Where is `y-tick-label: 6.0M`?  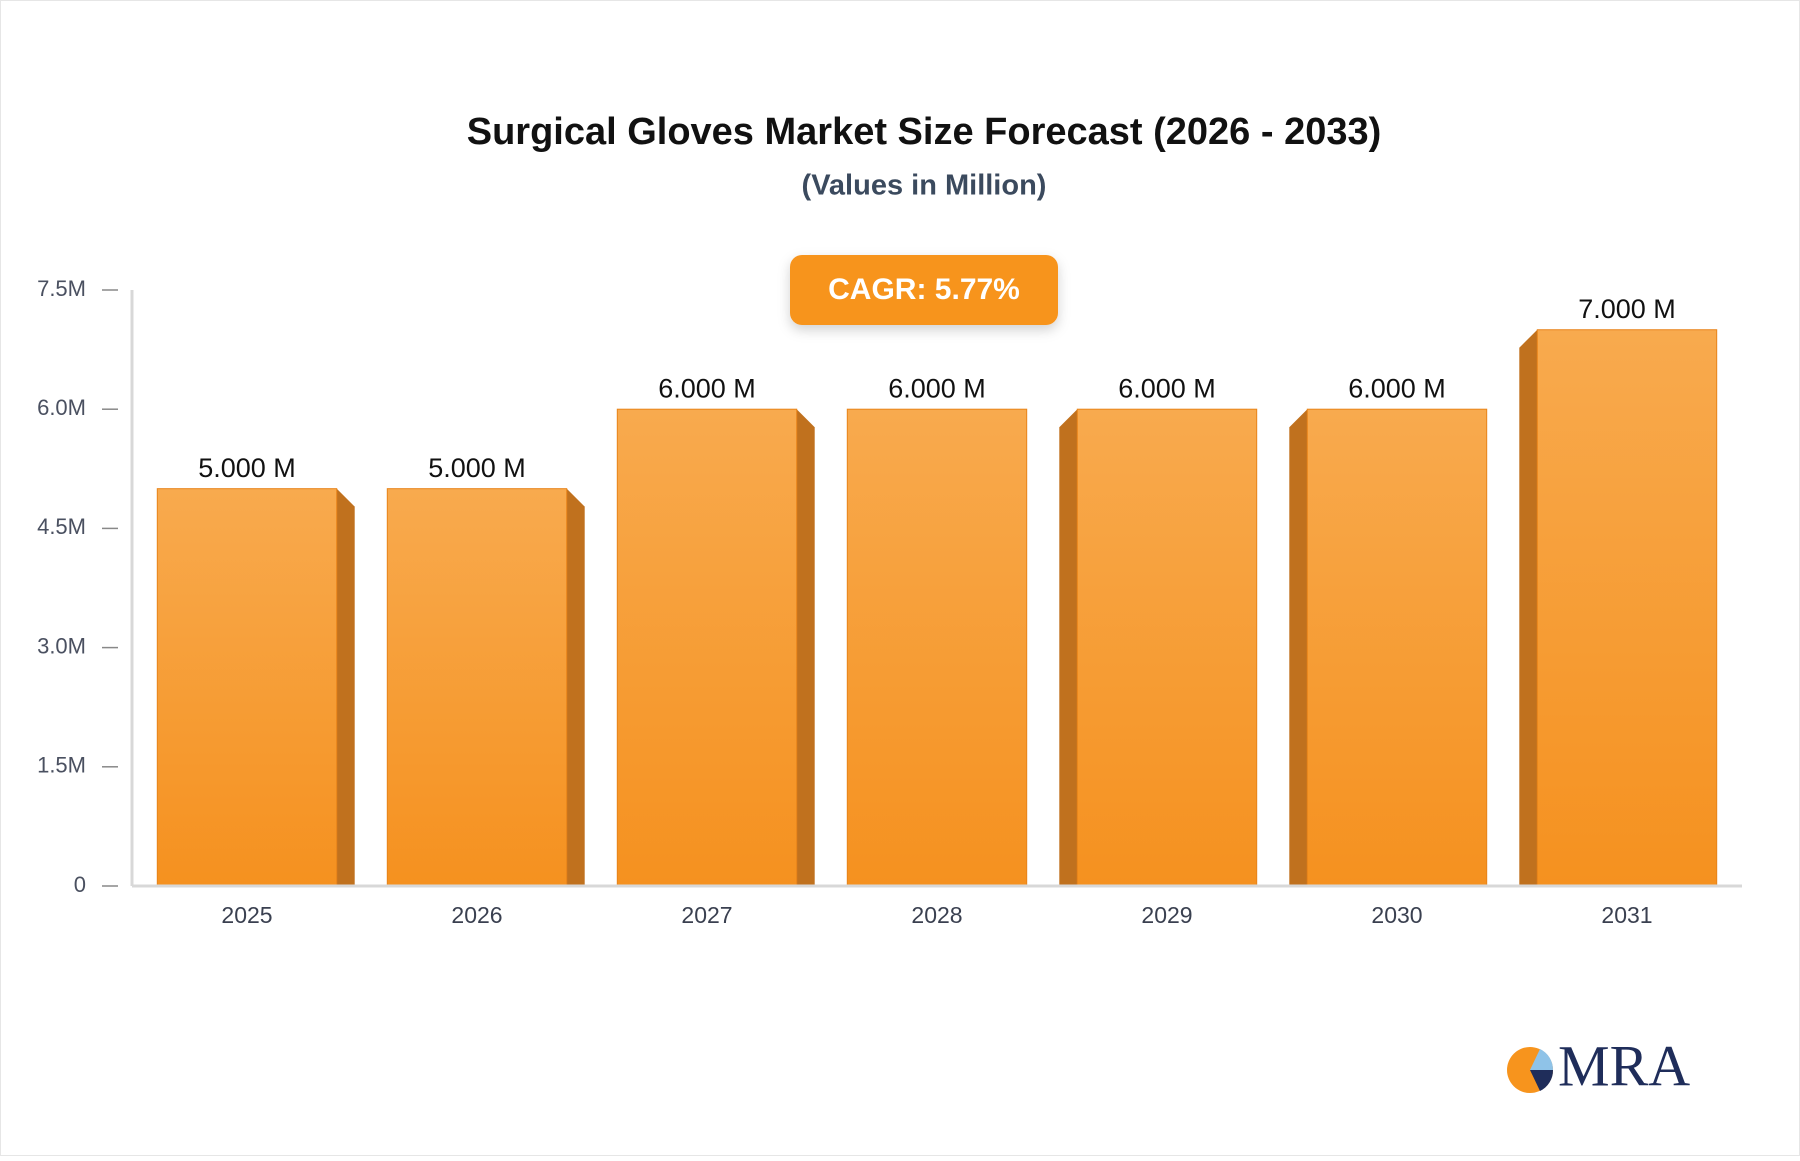
y-tick-label: 6.0M is located at coordinates (61, 407).